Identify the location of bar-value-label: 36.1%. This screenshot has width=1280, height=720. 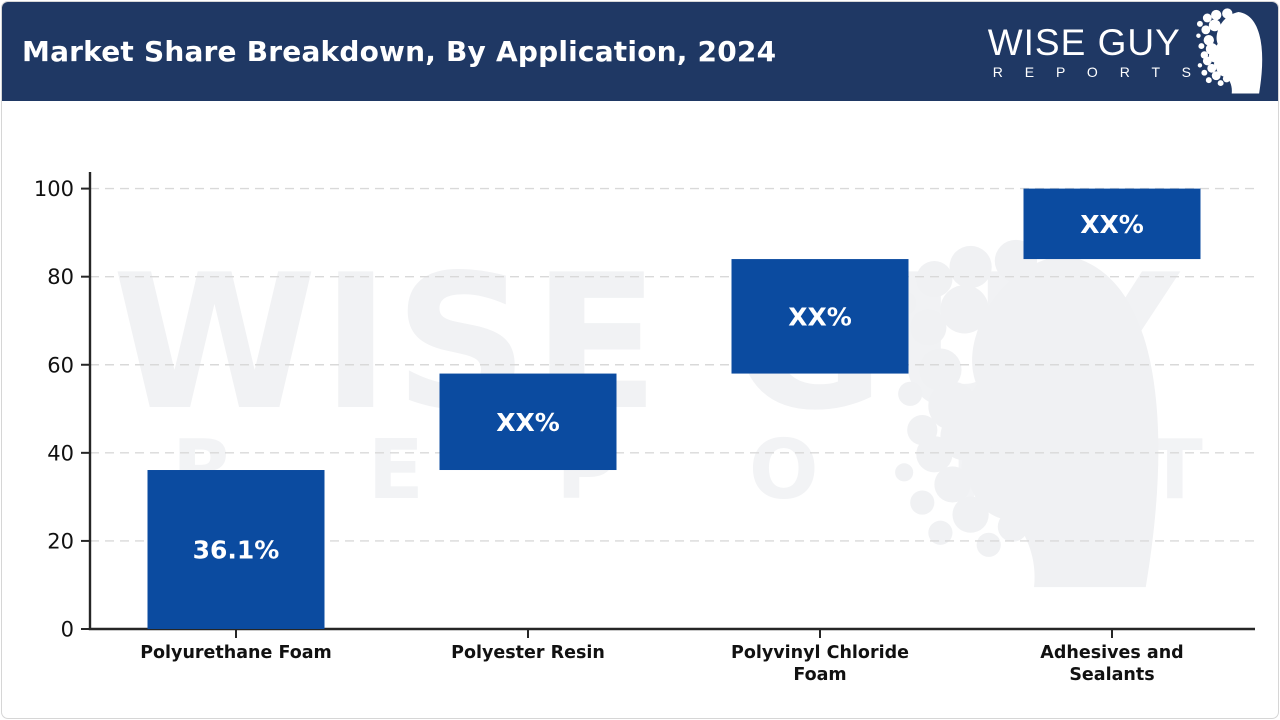
(236, 550).